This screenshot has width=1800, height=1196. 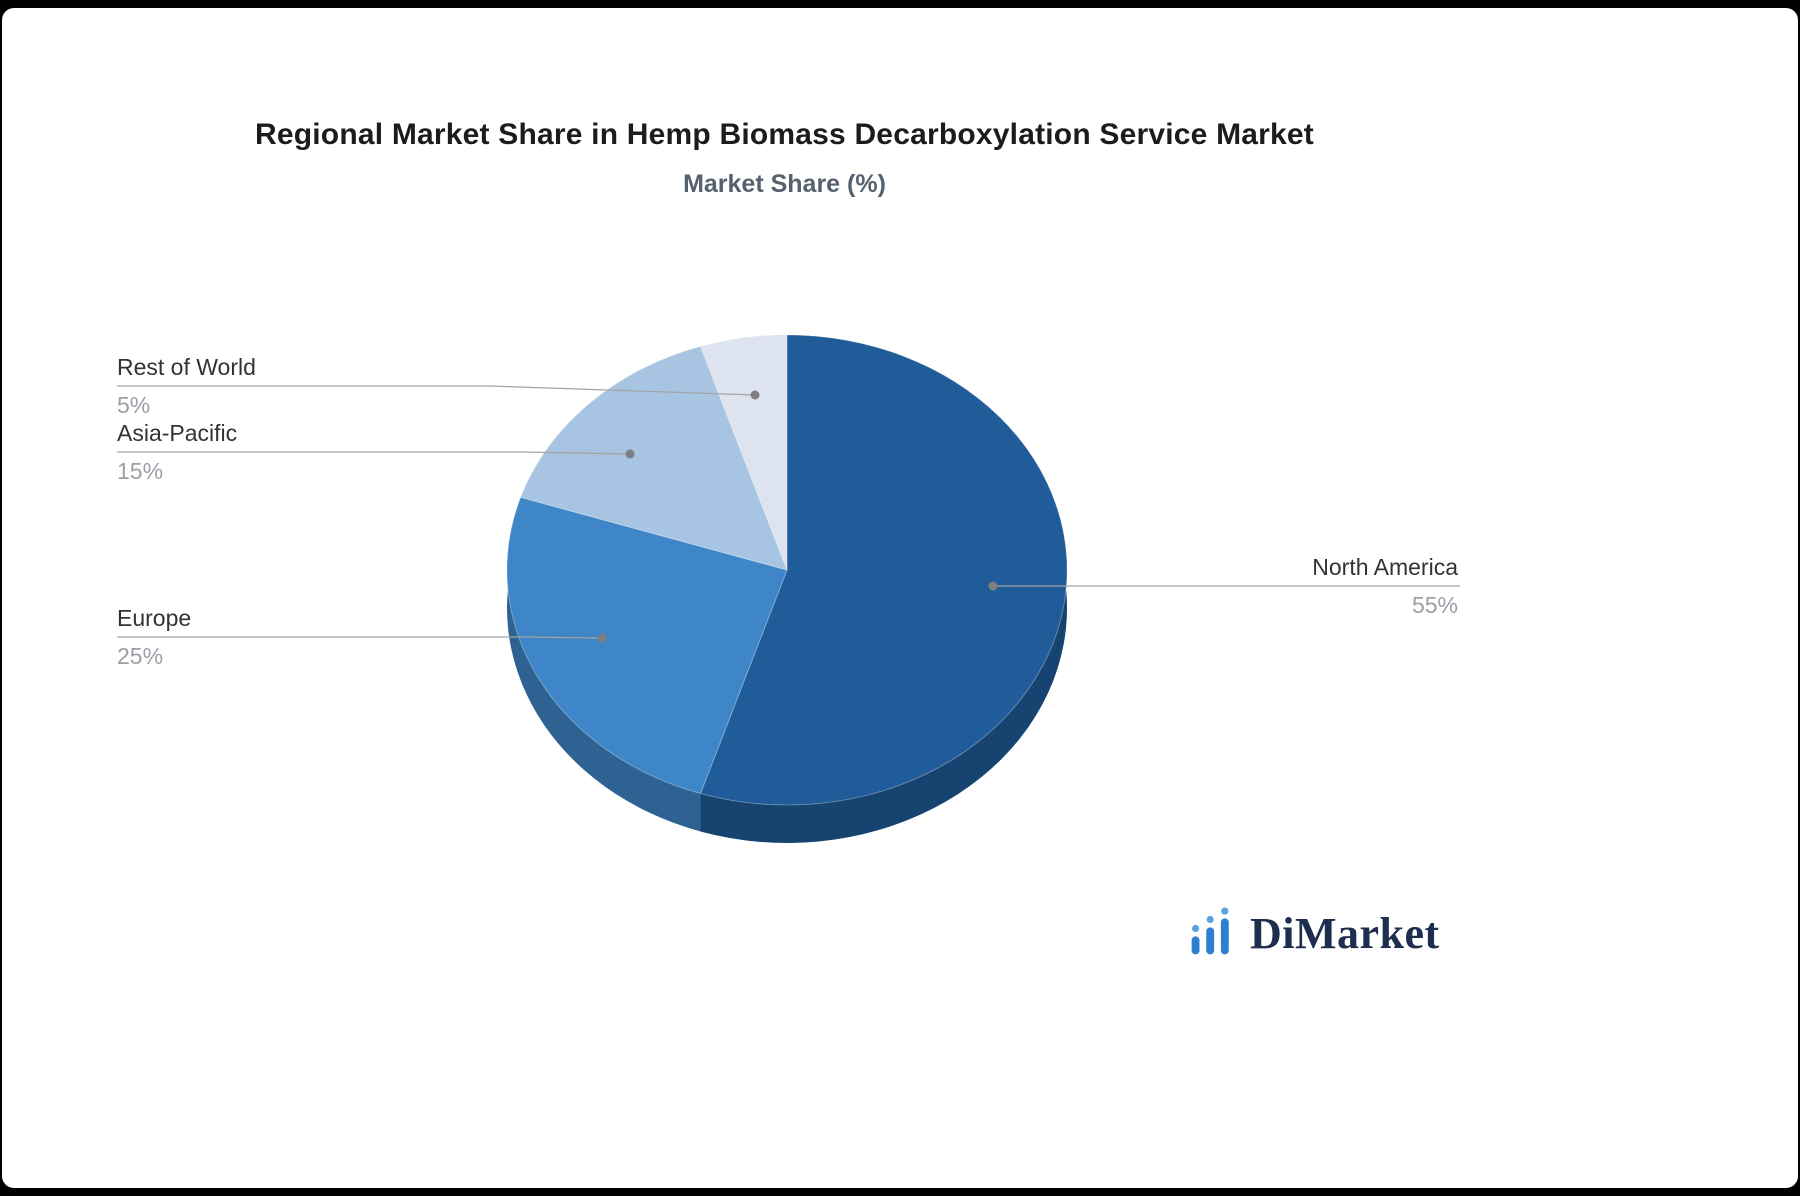 I want to click on leader-dot-north-america, so click(x=993, y=586).